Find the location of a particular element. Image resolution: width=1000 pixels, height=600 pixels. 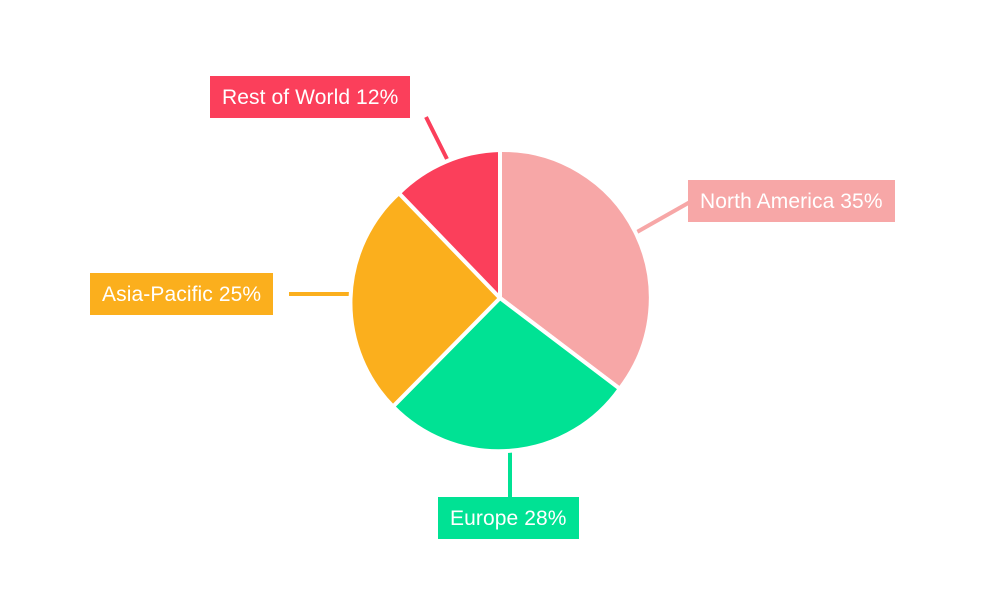

pie-slice-europe is located at coordinates (506, 375).